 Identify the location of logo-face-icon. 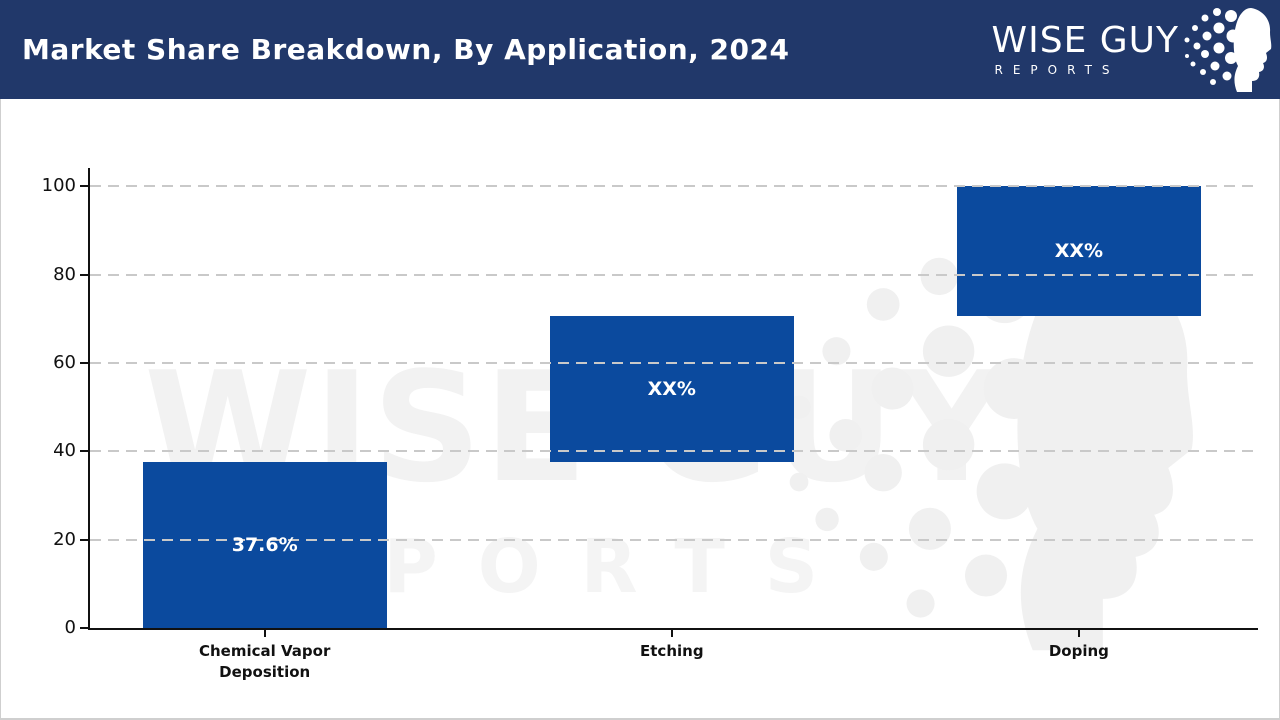
(1228, 49).